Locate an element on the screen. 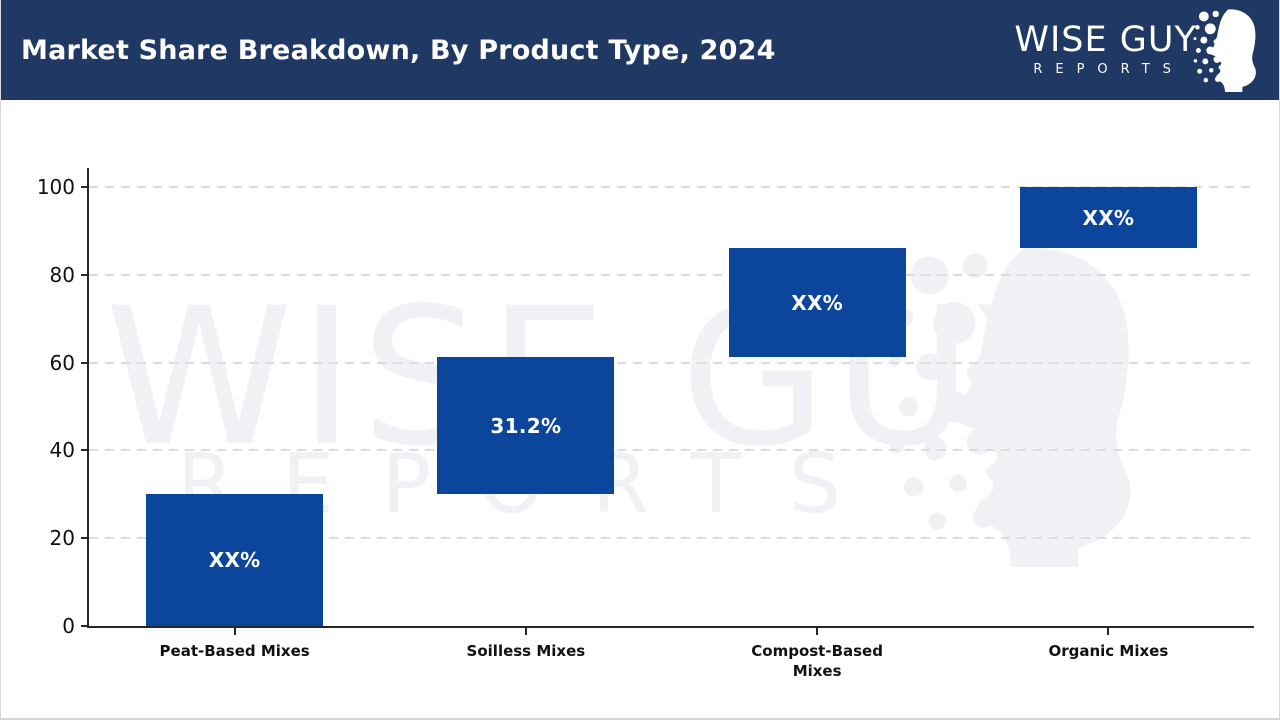 This screenshot has height=720, width=1280. face-profile-icon is located at coordinates (1224, 50).